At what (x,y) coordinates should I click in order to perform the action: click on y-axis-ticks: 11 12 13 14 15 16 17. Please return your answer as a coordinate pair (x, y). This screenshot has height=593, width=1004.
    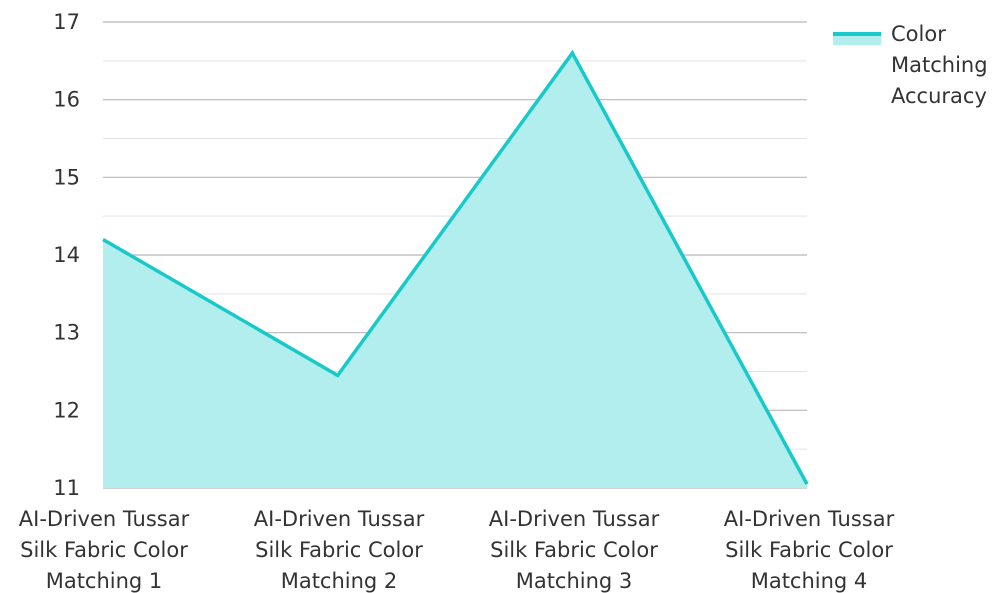
    Looking at the image, I should click on (66, 255).